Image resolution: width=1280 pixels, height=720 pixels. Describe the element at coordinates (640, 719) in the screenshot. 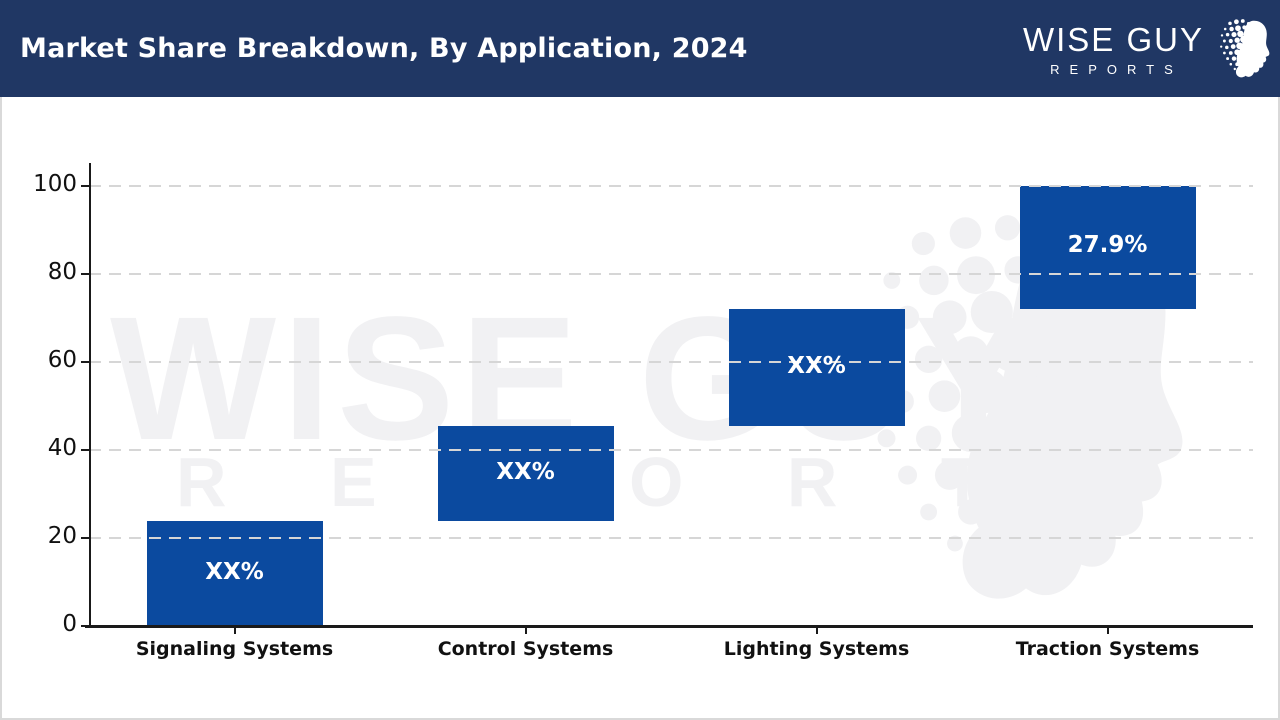

I see `page-border-bottom` at that location.